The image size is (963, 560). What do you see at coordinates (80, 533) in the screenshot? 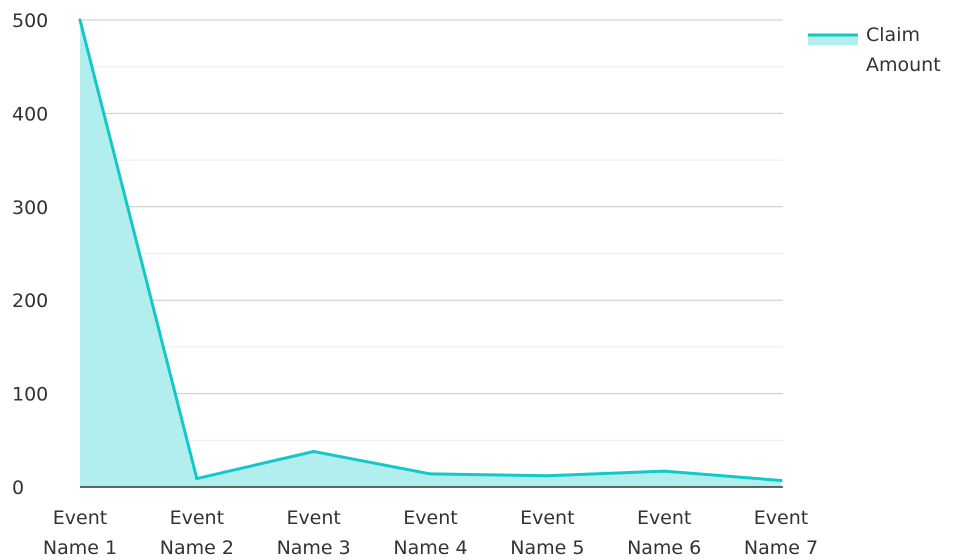
I see `x-tick-label: Event Name 1` at bounding box center [80, 533].